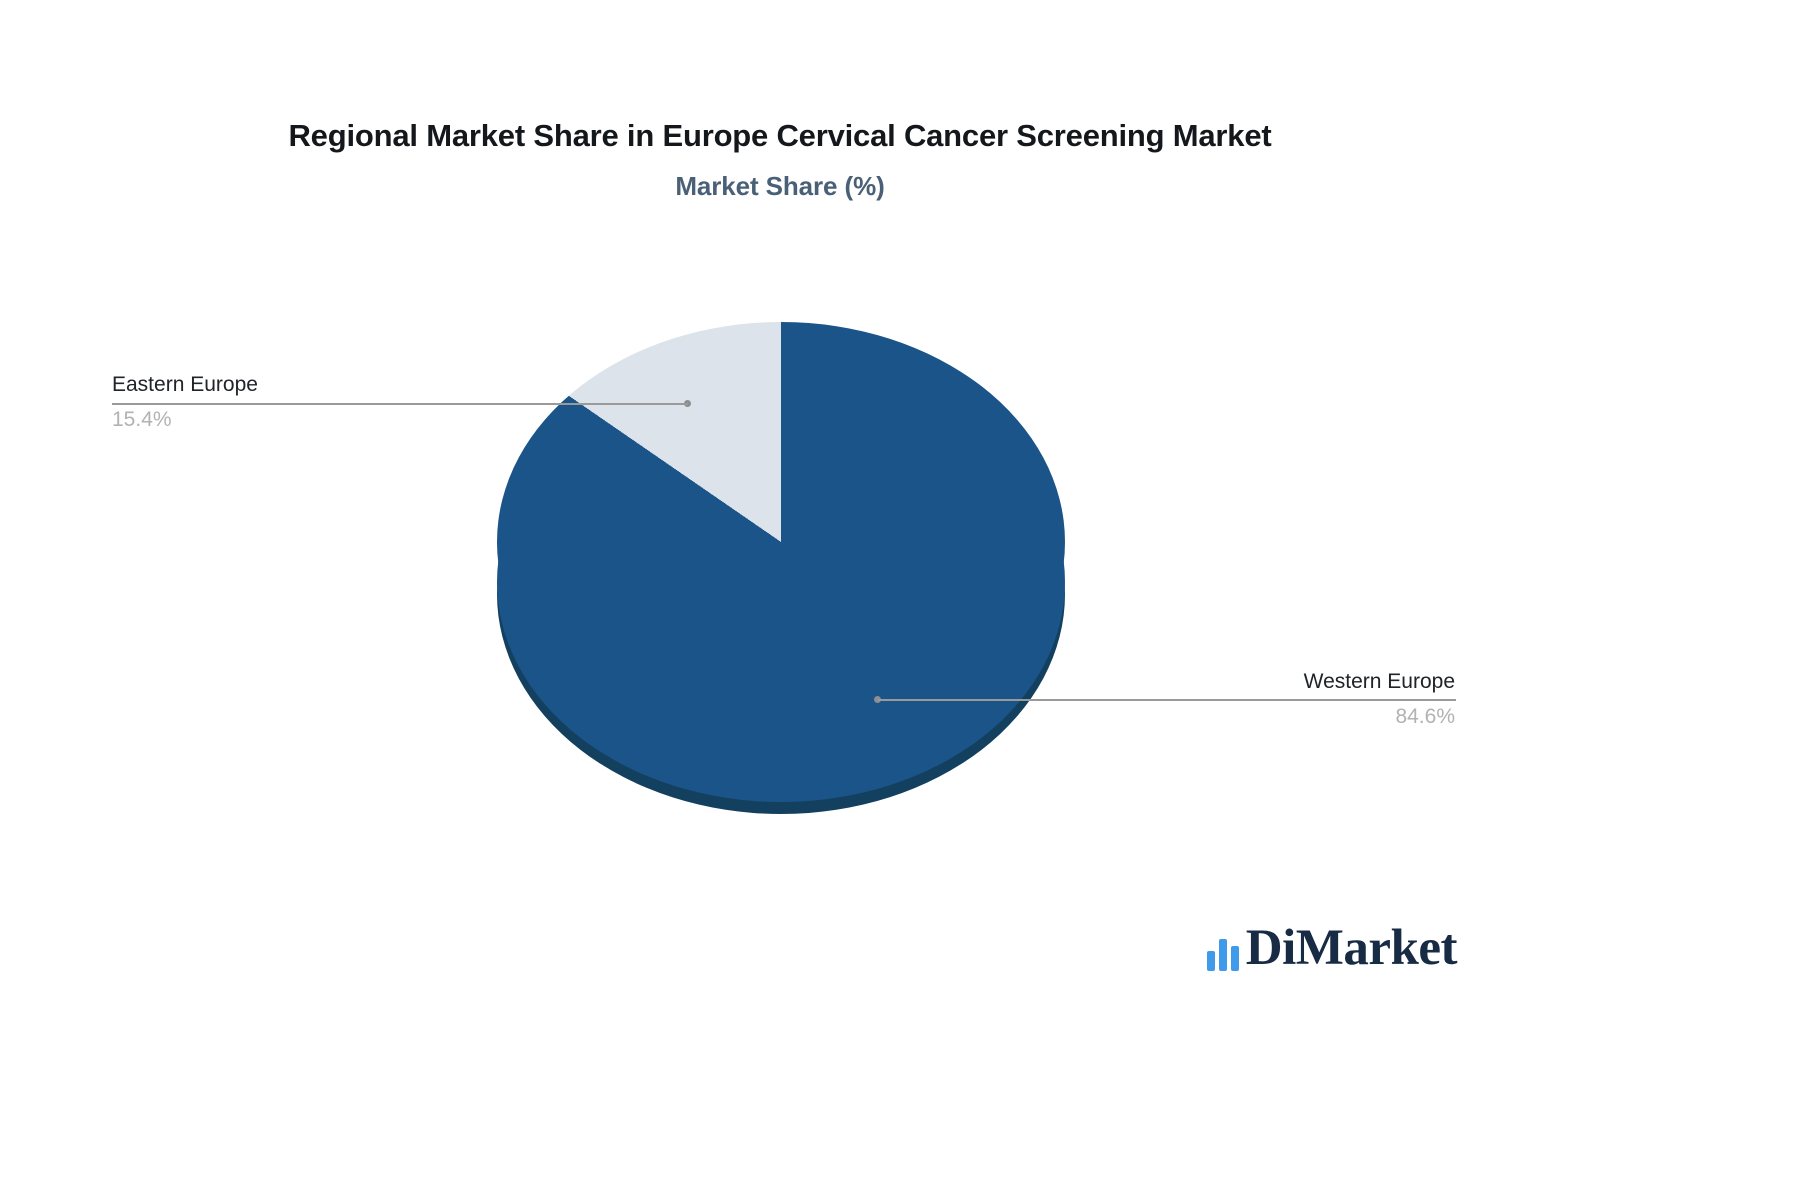 The image size is (1800, 1196). What do you see at coordinates (780, 185) in the screenshot?
I see `chart-subtitle: Market Share (%)` at bounding box center [780, 185].